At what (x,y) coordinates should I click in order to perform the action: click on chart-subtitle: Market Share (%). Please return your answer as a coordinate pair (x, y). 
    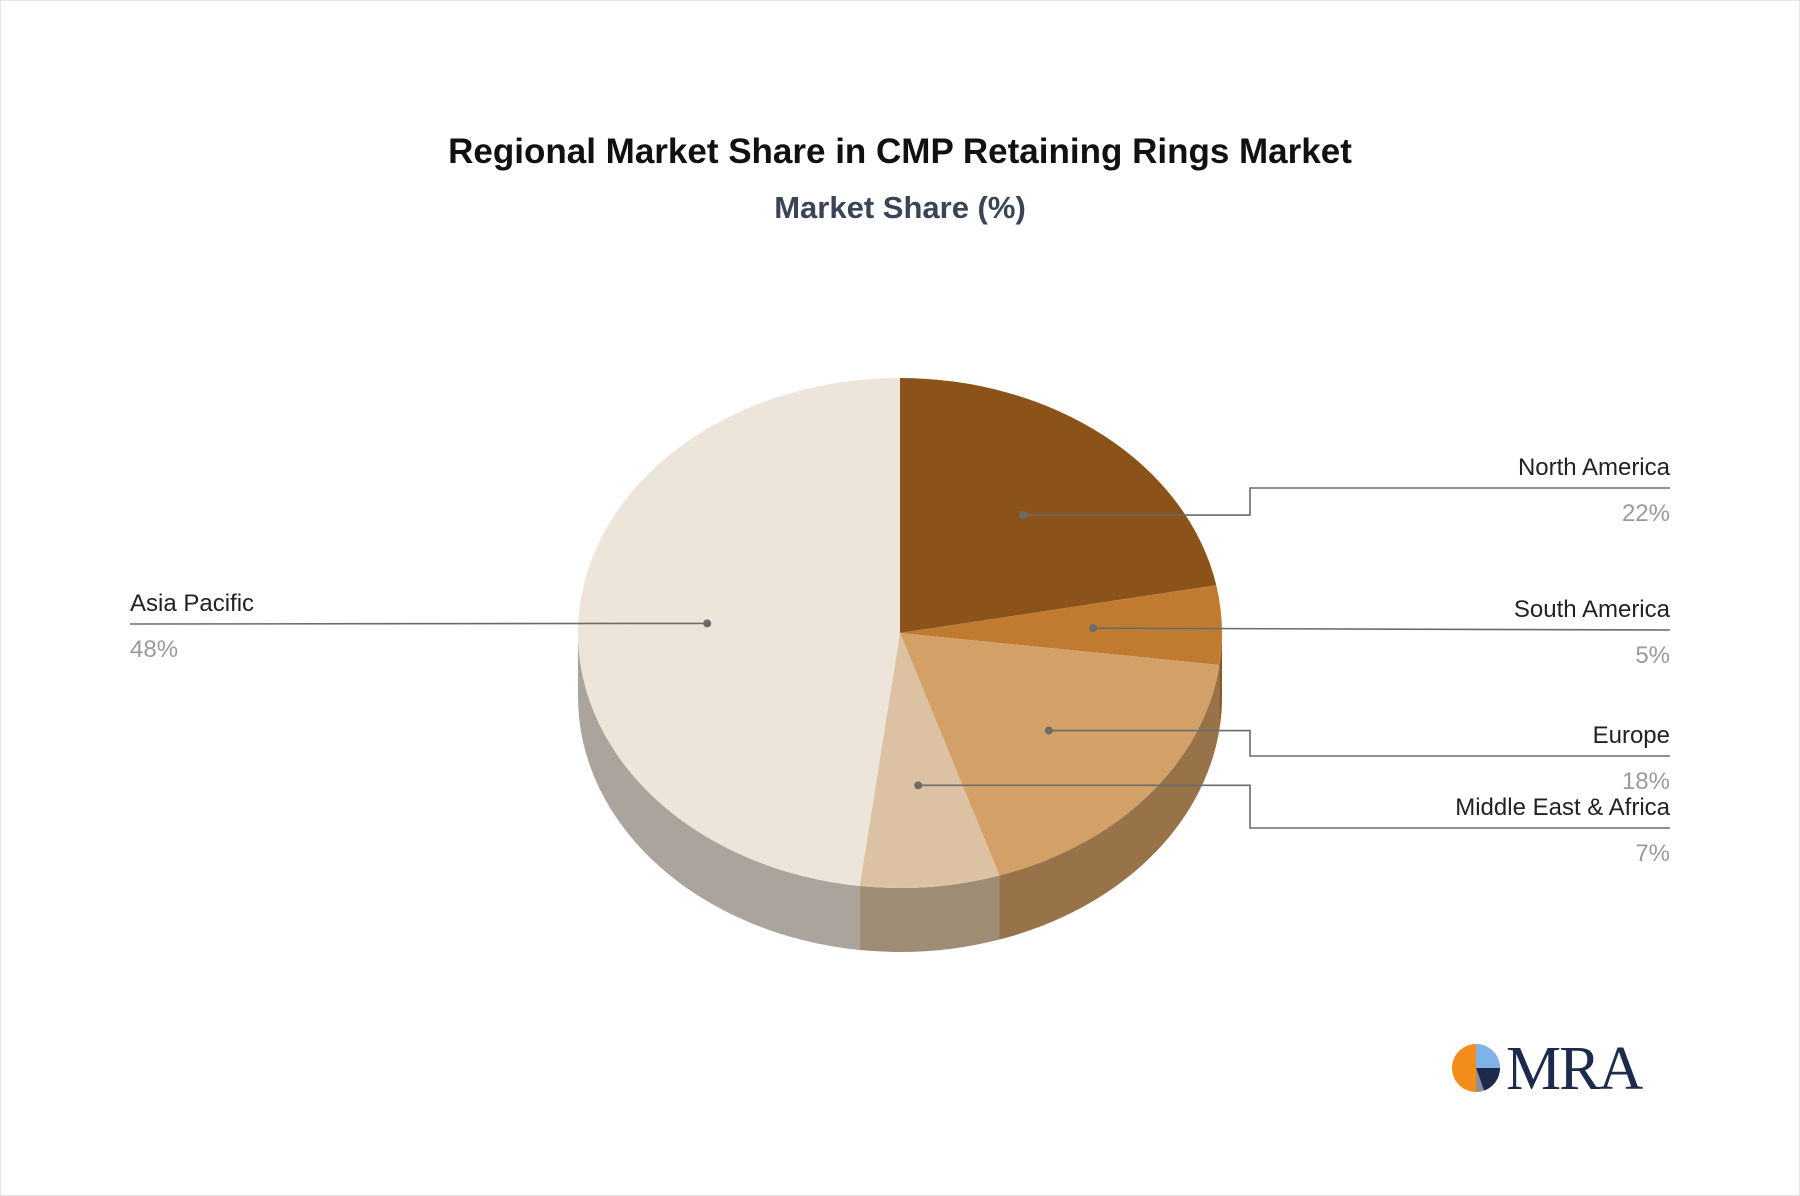
    Looking at the image, I should click on (900, 207).